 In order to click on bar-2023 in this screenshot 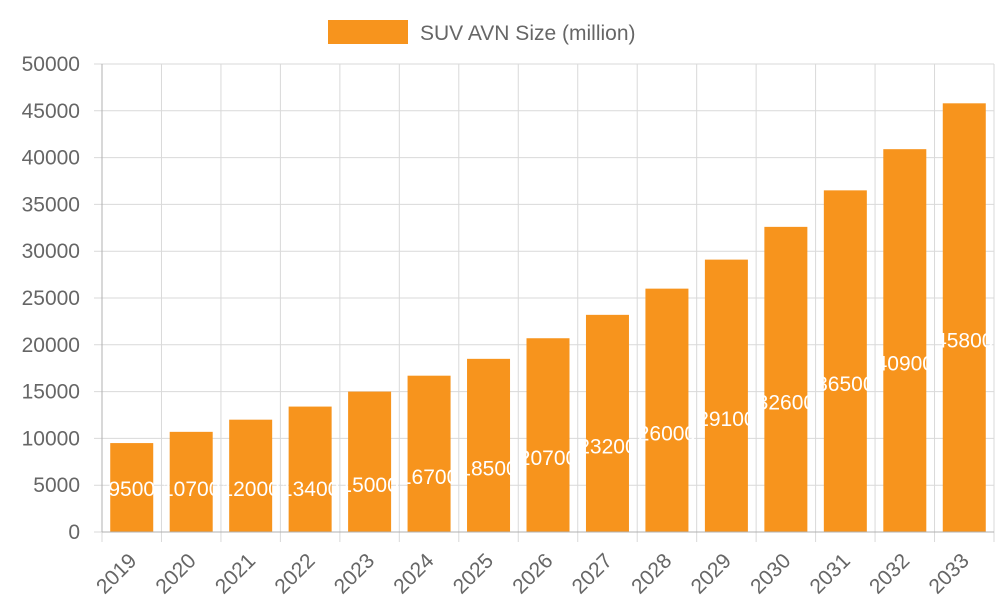, I will do `click(370, 461)`.